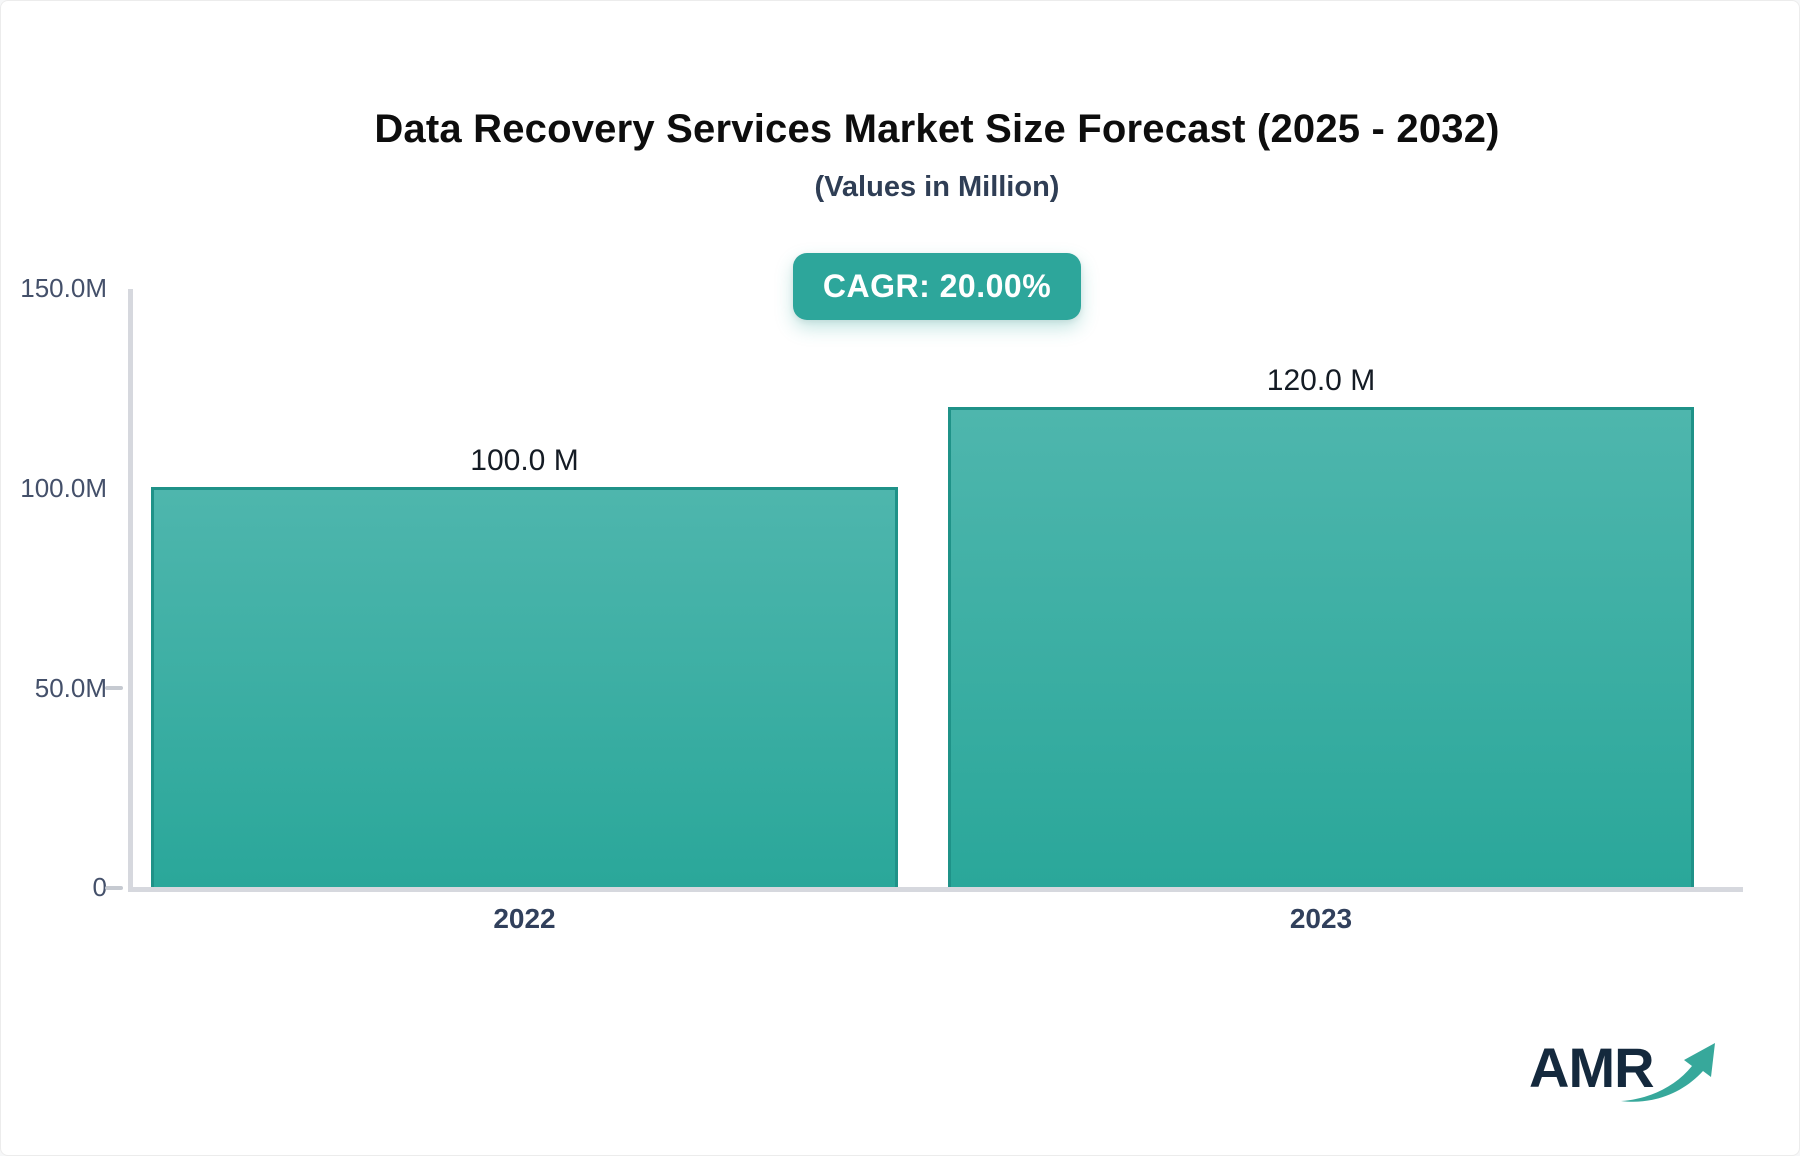 This screenshot has width=1800, height=1156. Describe the element at coordinates (1321, 918) in the screenshot. I see `x-axis-label-2023: 2023` at that location.